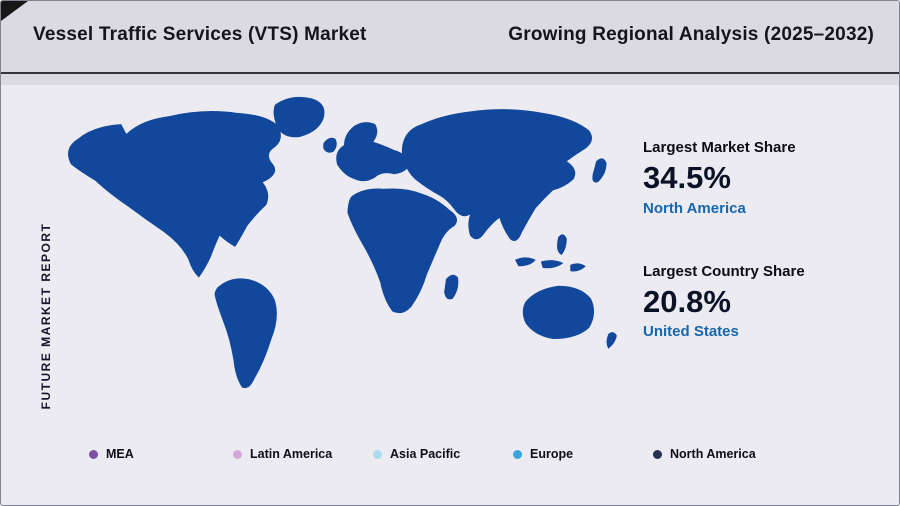 The height and width of the screenshot is (506, 900). Describe the element at coordinates (497, 175) in the screenshot. I see `asia-landmass` at that location.